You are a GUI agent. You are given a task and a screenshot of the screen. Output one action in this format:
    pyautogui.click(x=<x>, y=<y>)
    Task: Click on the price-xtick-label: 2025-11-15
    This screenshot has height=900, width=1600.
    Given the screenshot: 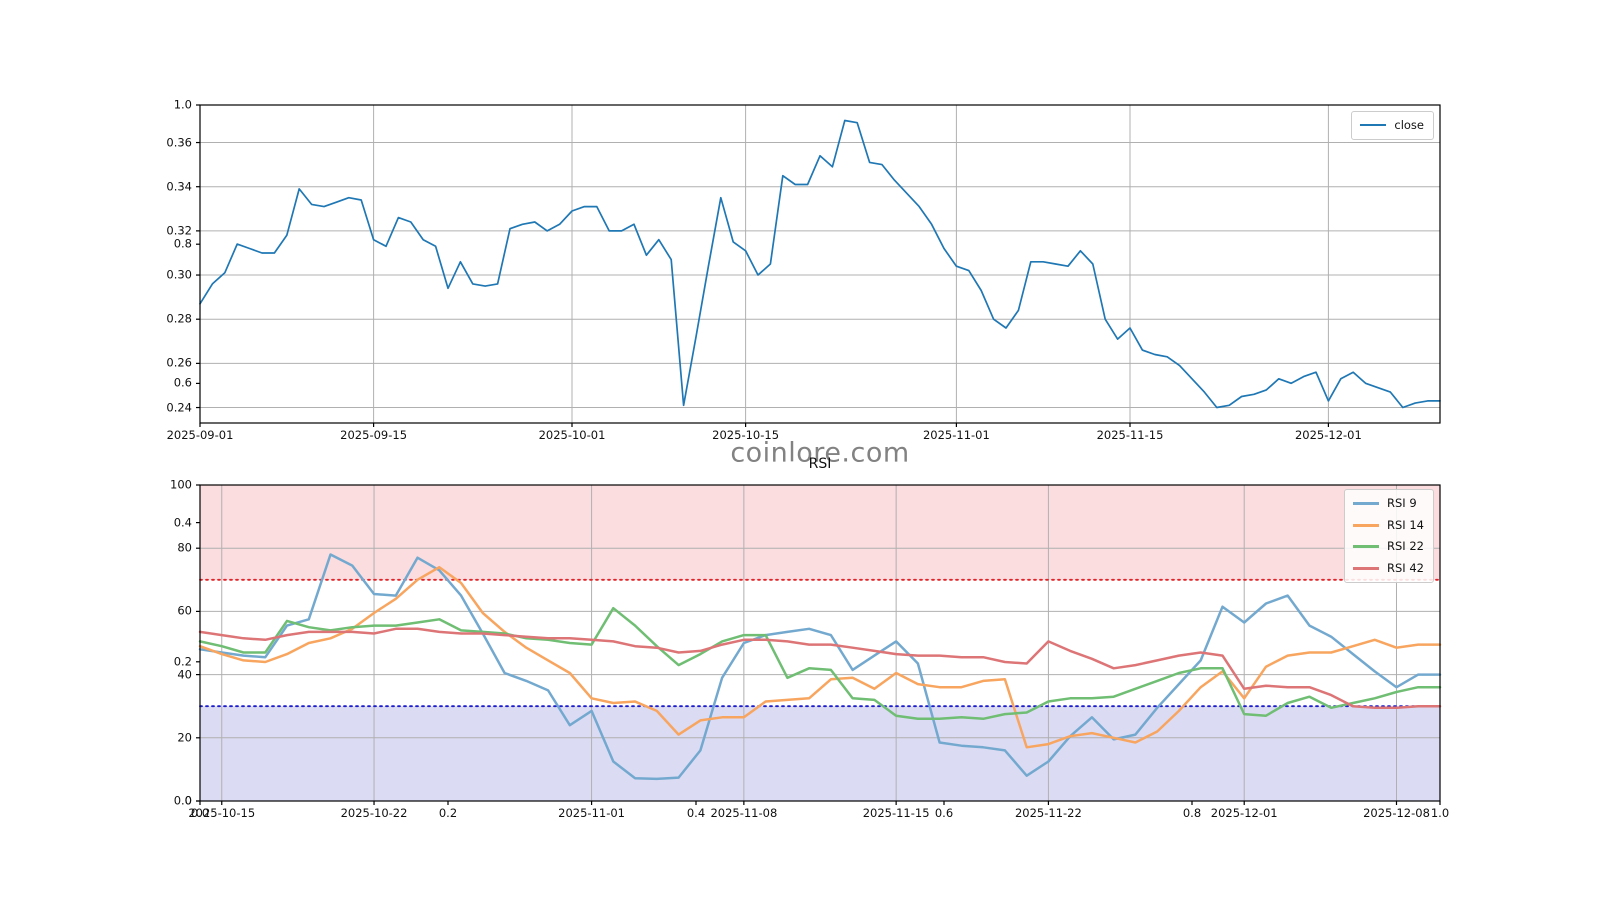 What is the action you would take?
    pyautogui.click(x=1130, y=435)
    